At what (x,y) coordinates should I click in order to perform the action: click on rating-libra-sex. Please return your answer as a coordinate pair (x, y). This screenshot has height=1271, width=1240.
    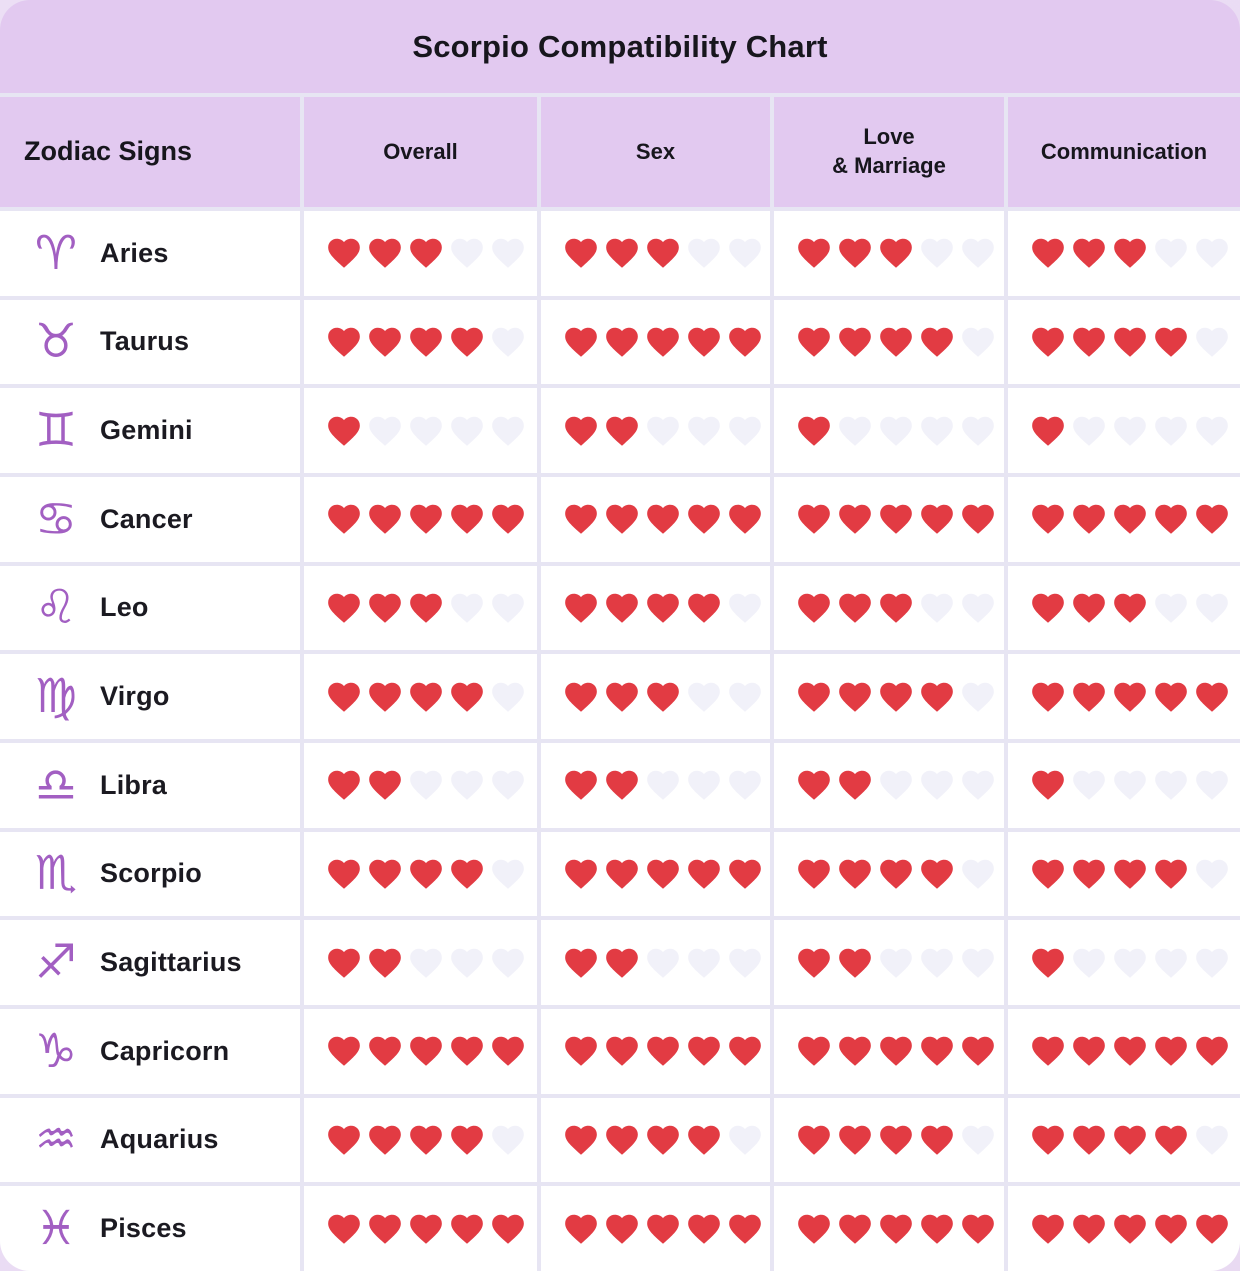
    Looking at the image, I should click on (655, 785).